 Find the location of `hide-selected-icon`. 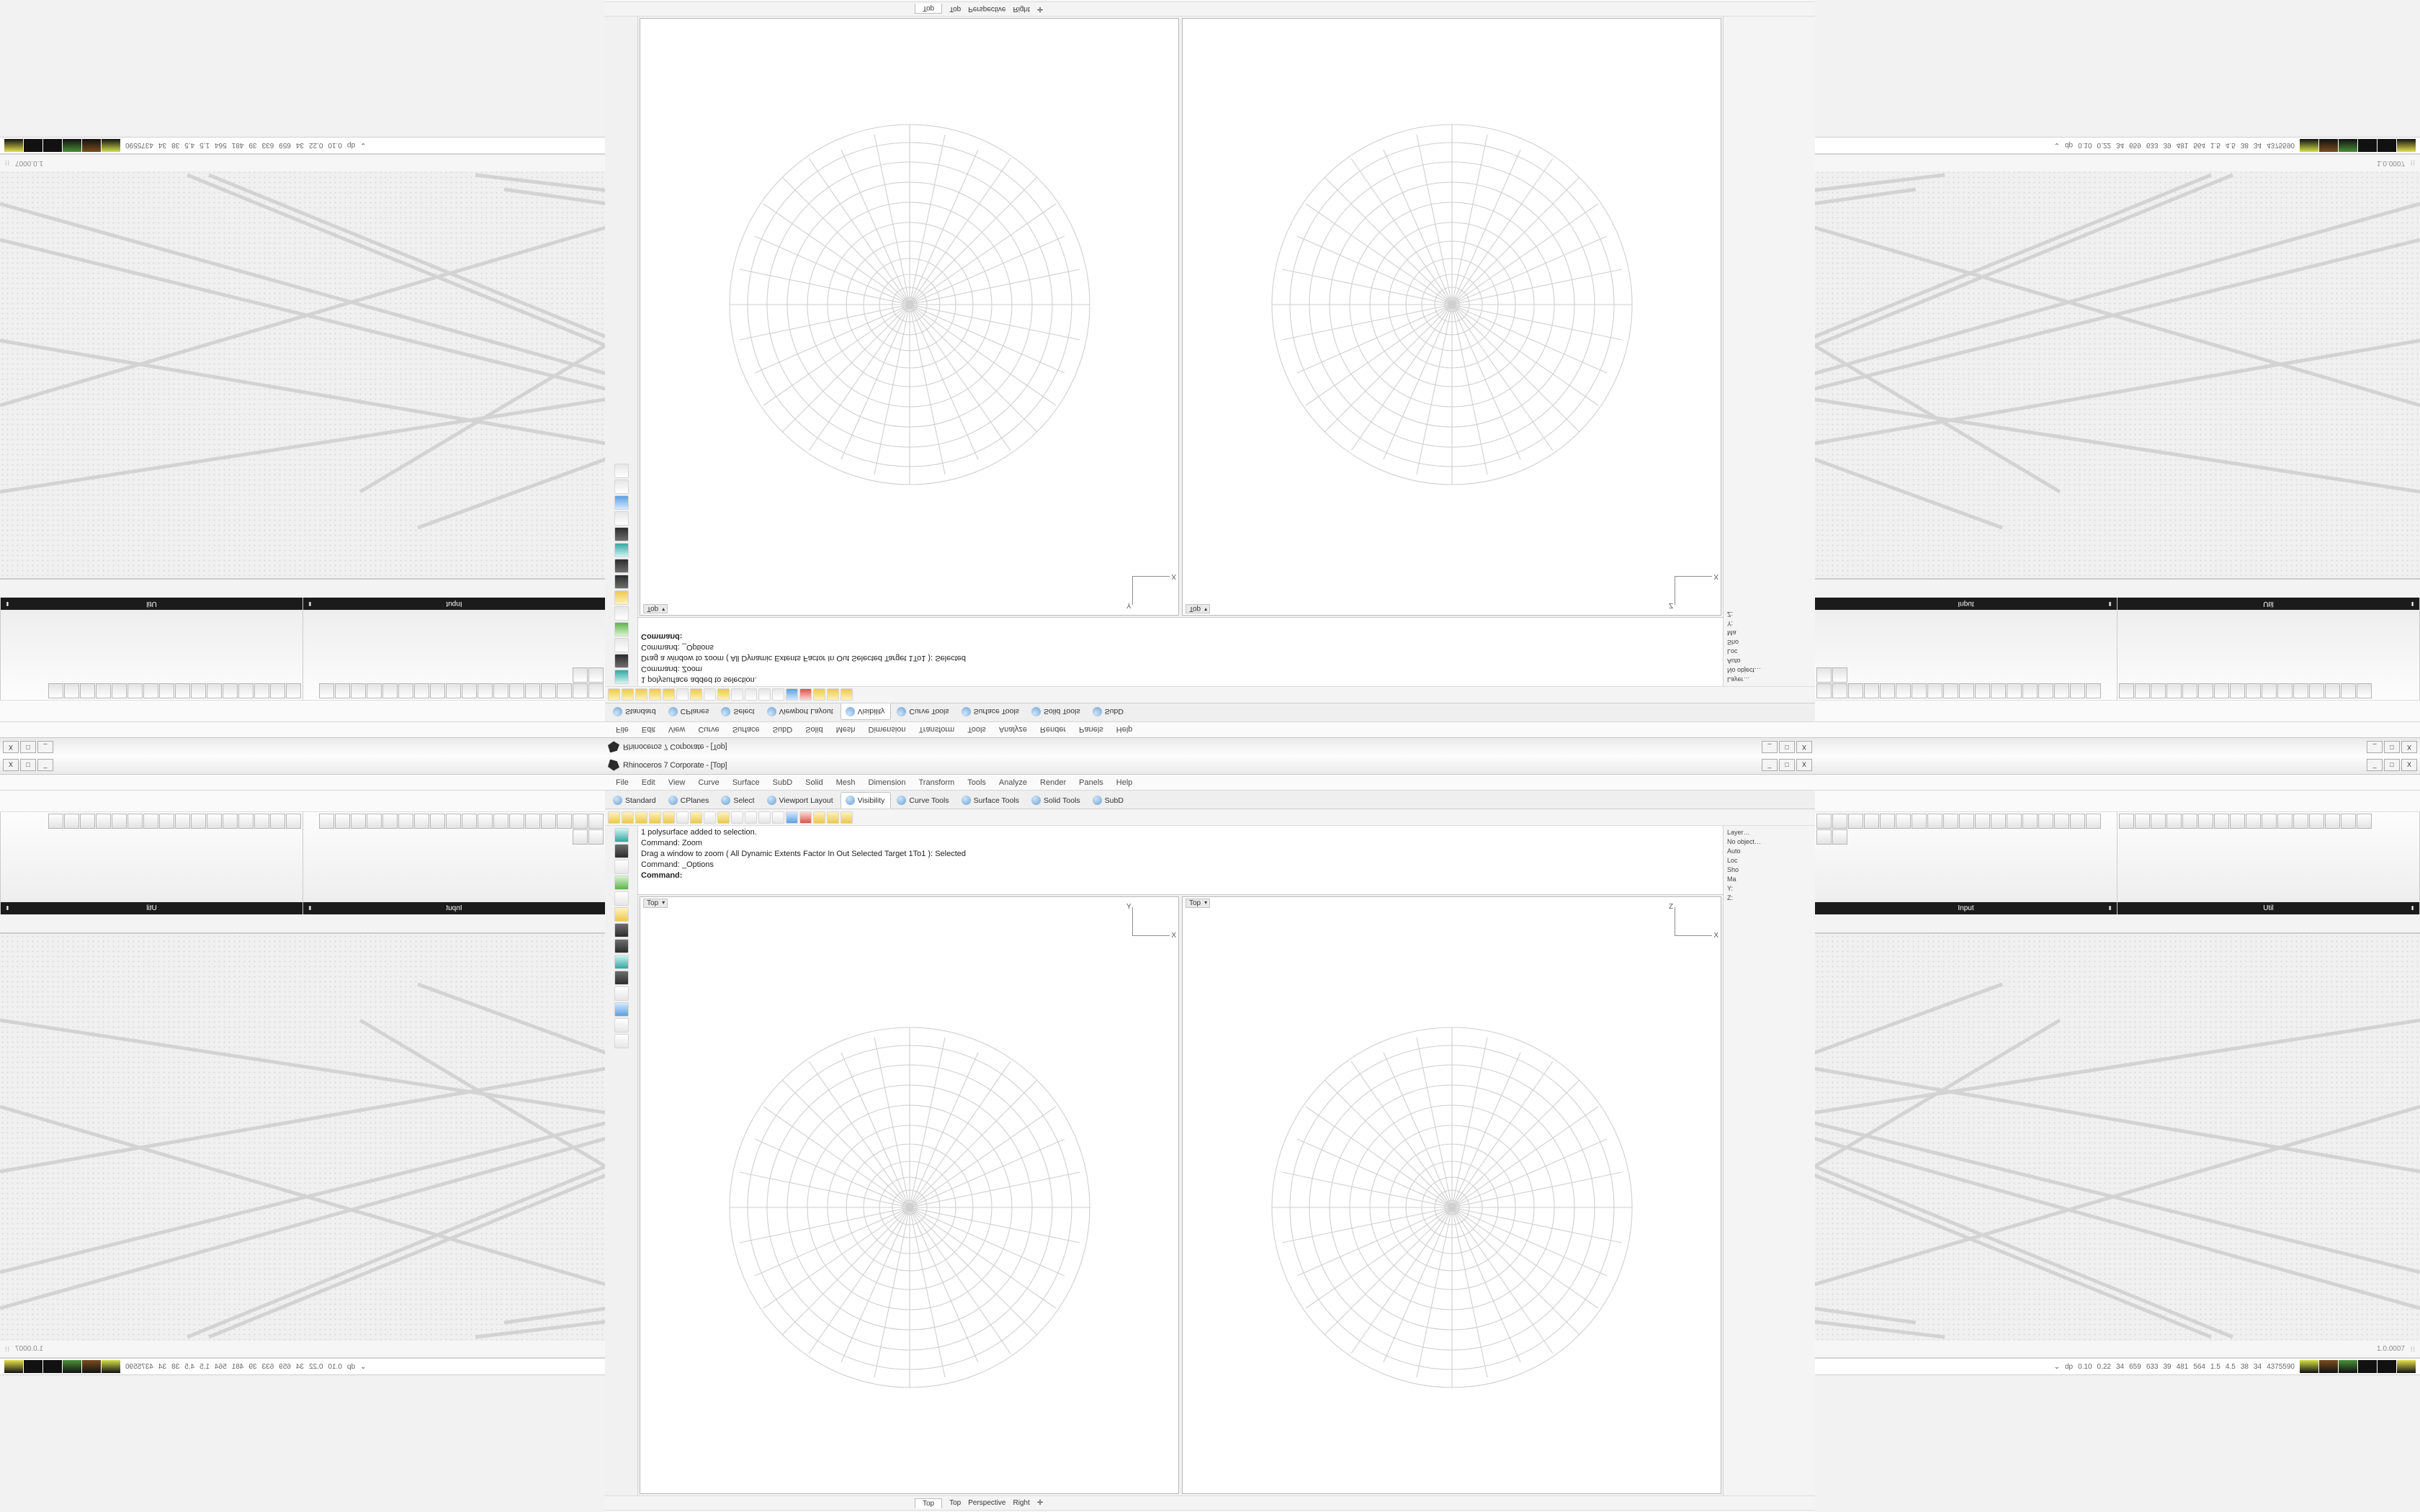

hide-selected-icon is located at coordinates (669, 817).